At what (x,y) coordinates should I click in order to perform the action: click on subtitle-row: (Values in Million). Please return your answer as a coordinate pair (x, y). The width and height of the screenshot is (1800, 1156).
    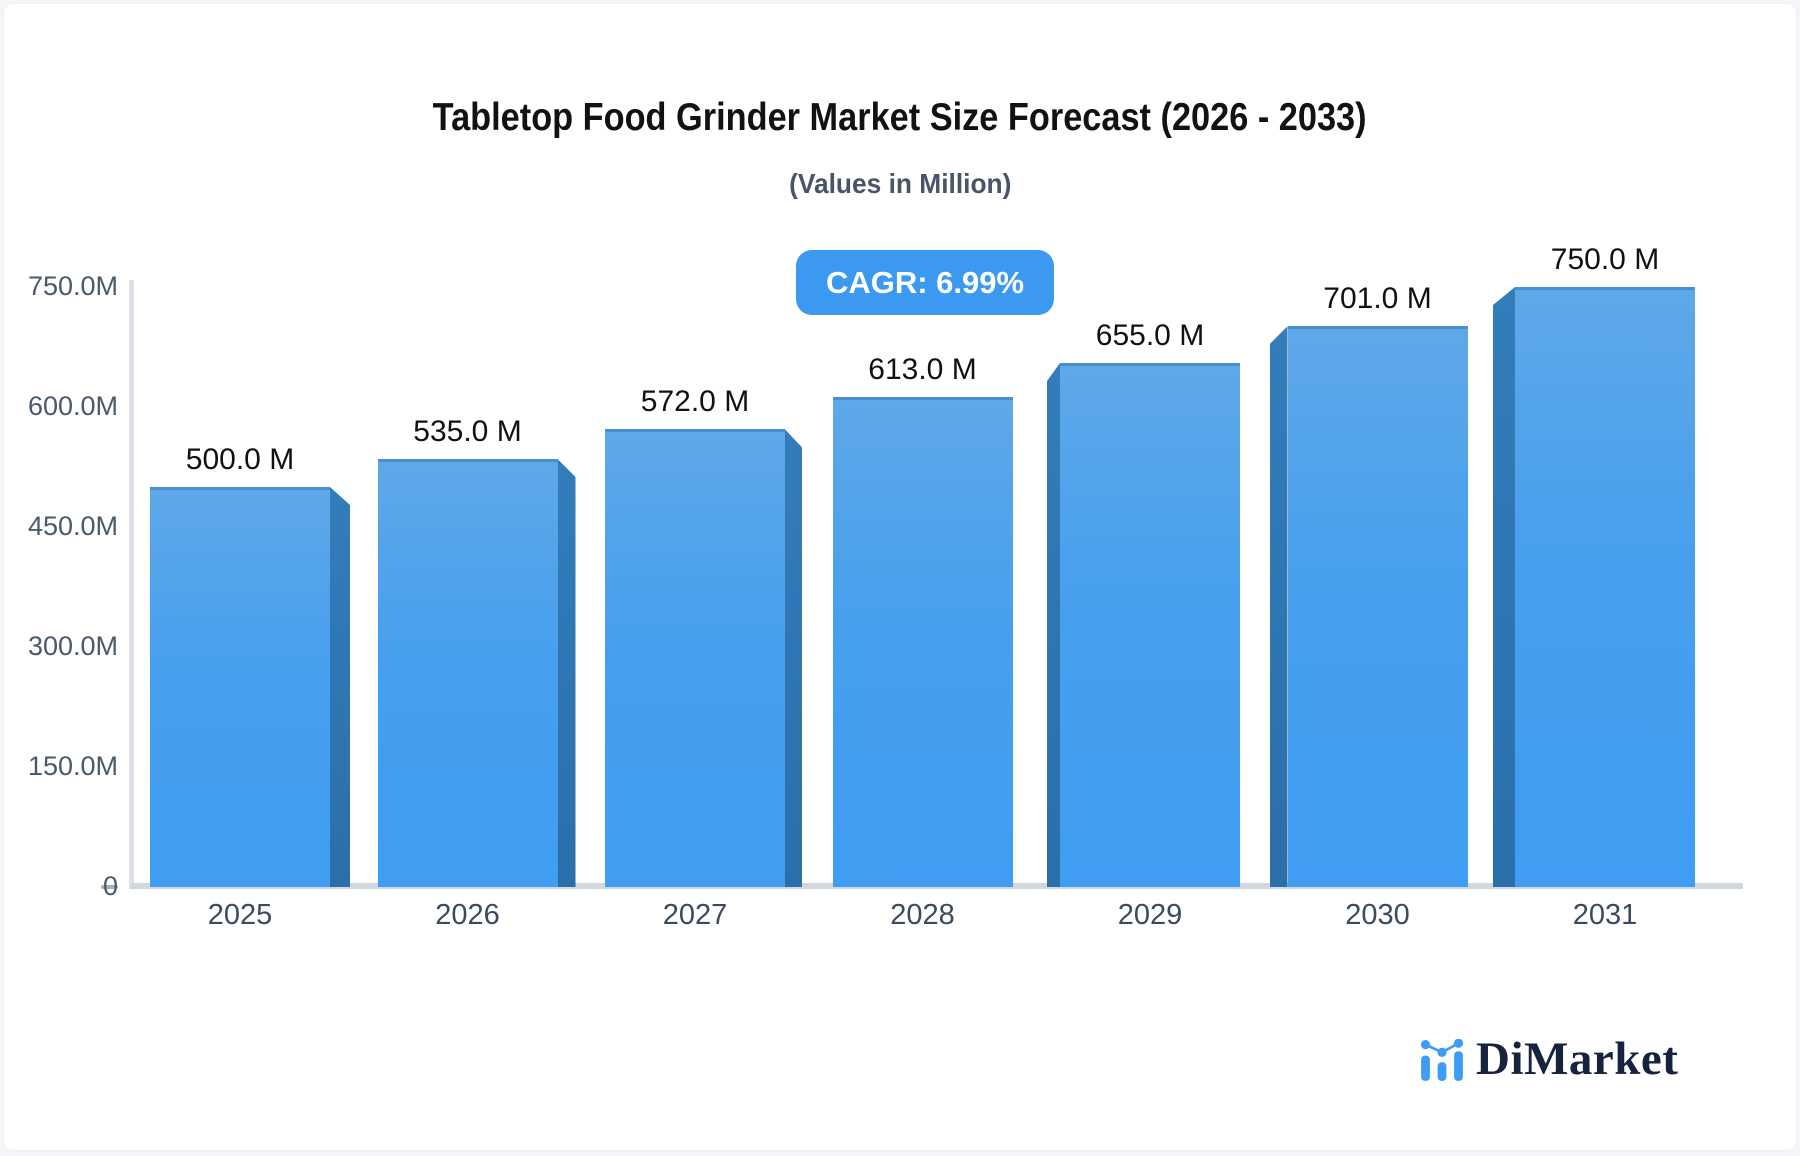
    Looking at the image, I should click on (900, 184).